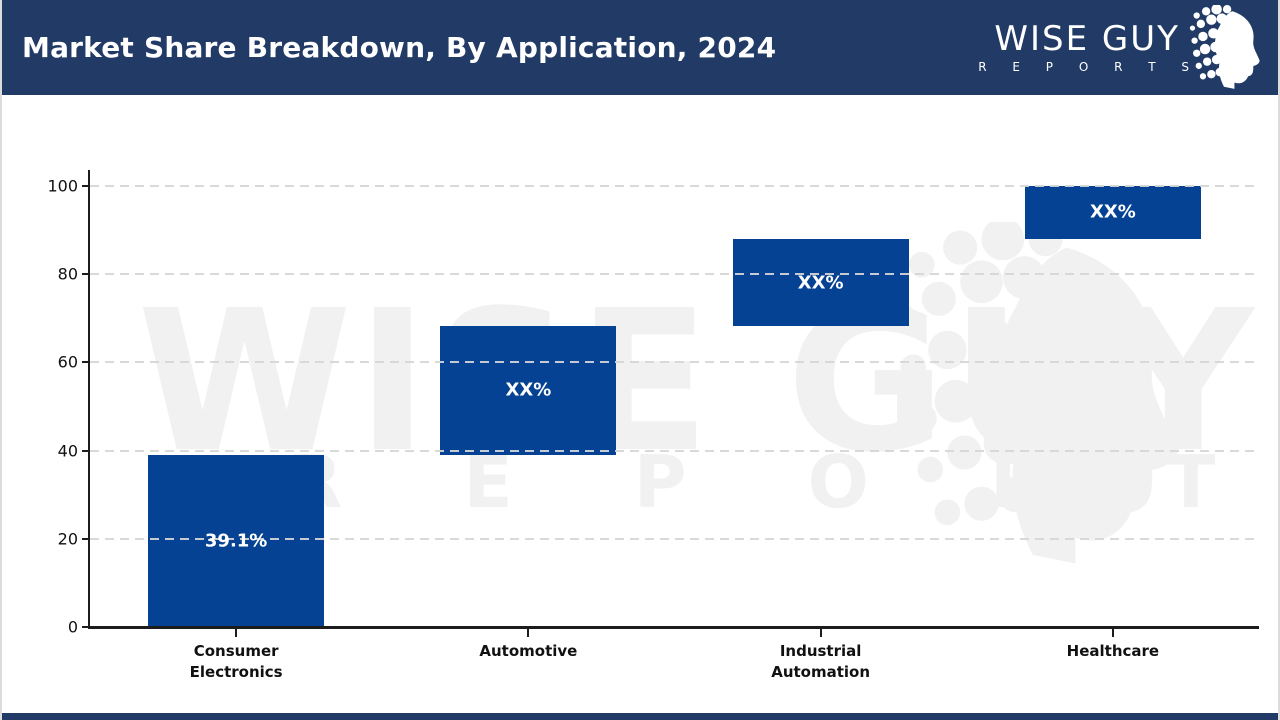 Image resolution: width=1280 pixels, height=720 pixels. I want to click on y-axis-spine, so click(89, 399).